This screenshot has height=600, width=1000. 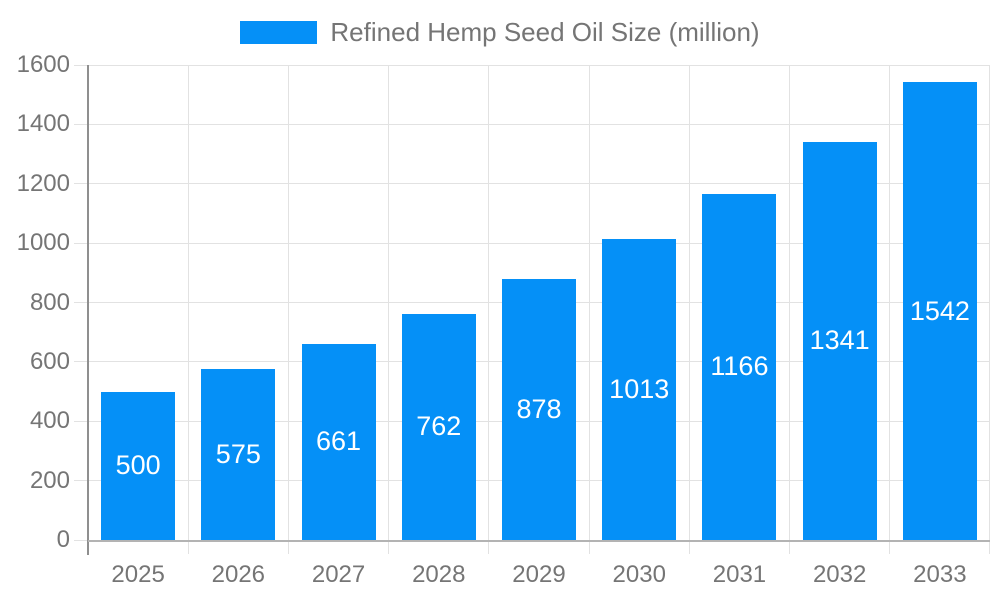 I want to click on y-tick-label: 0, so click(x=63, y=539).